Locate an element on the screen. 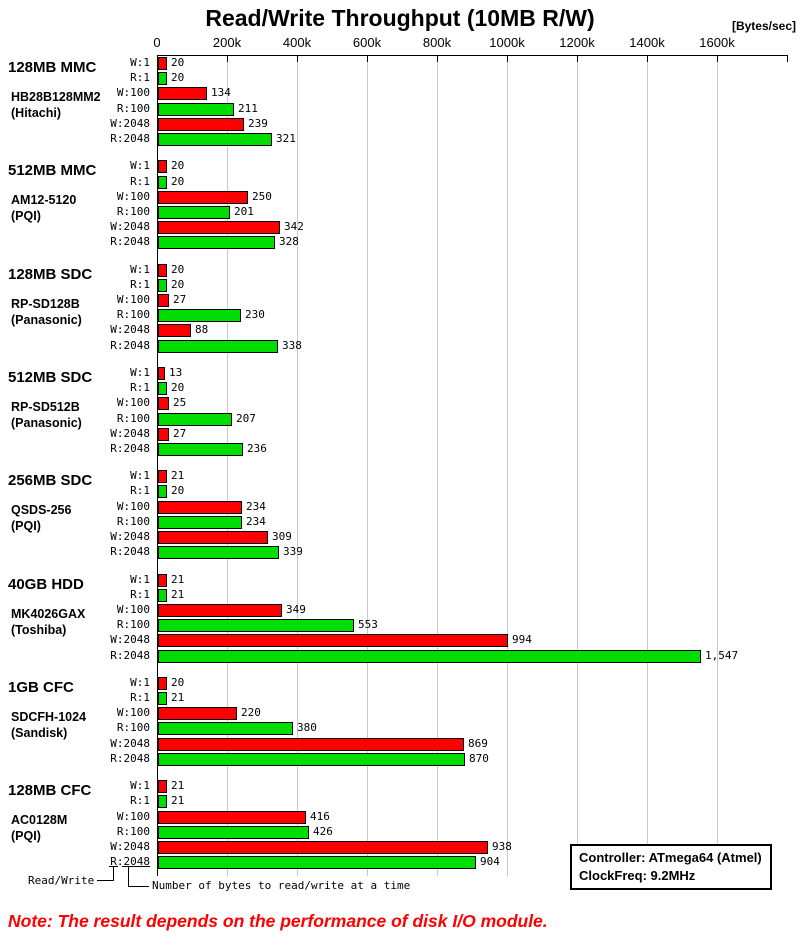  legend-bracket-bytes is located at coordinates (138, 877).